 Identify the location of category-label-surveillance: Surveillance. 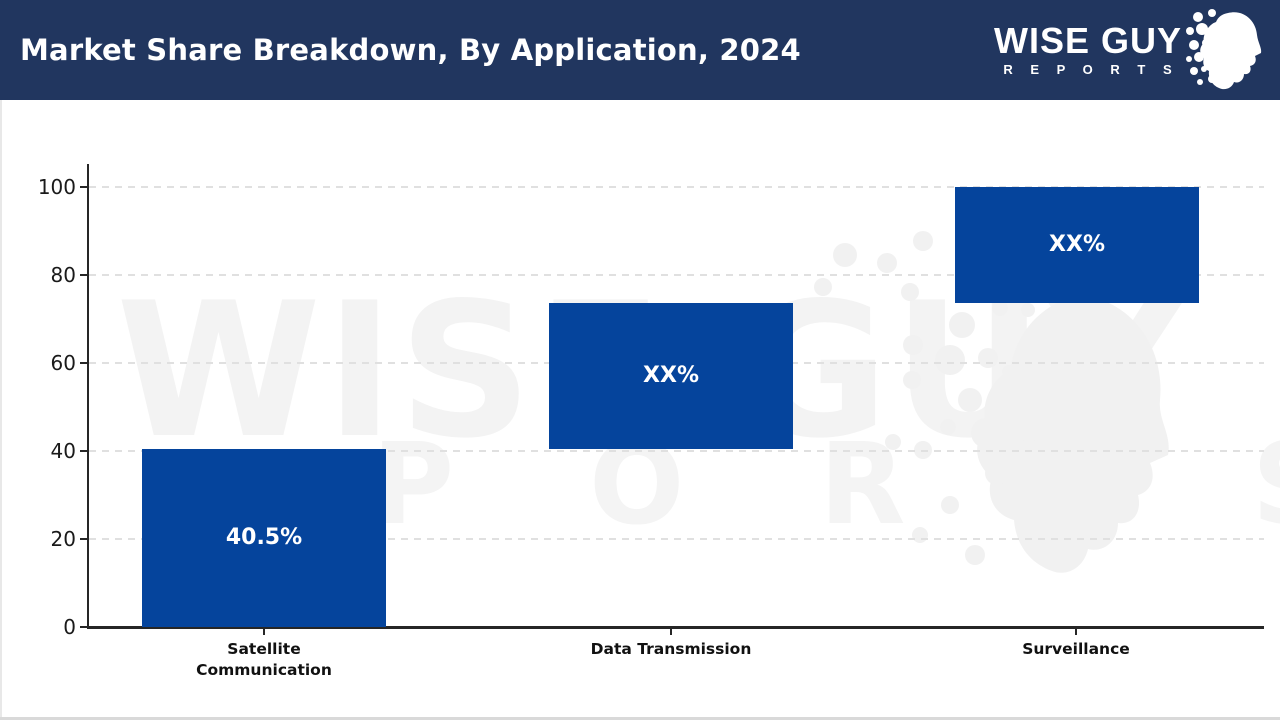
(1076, 649).